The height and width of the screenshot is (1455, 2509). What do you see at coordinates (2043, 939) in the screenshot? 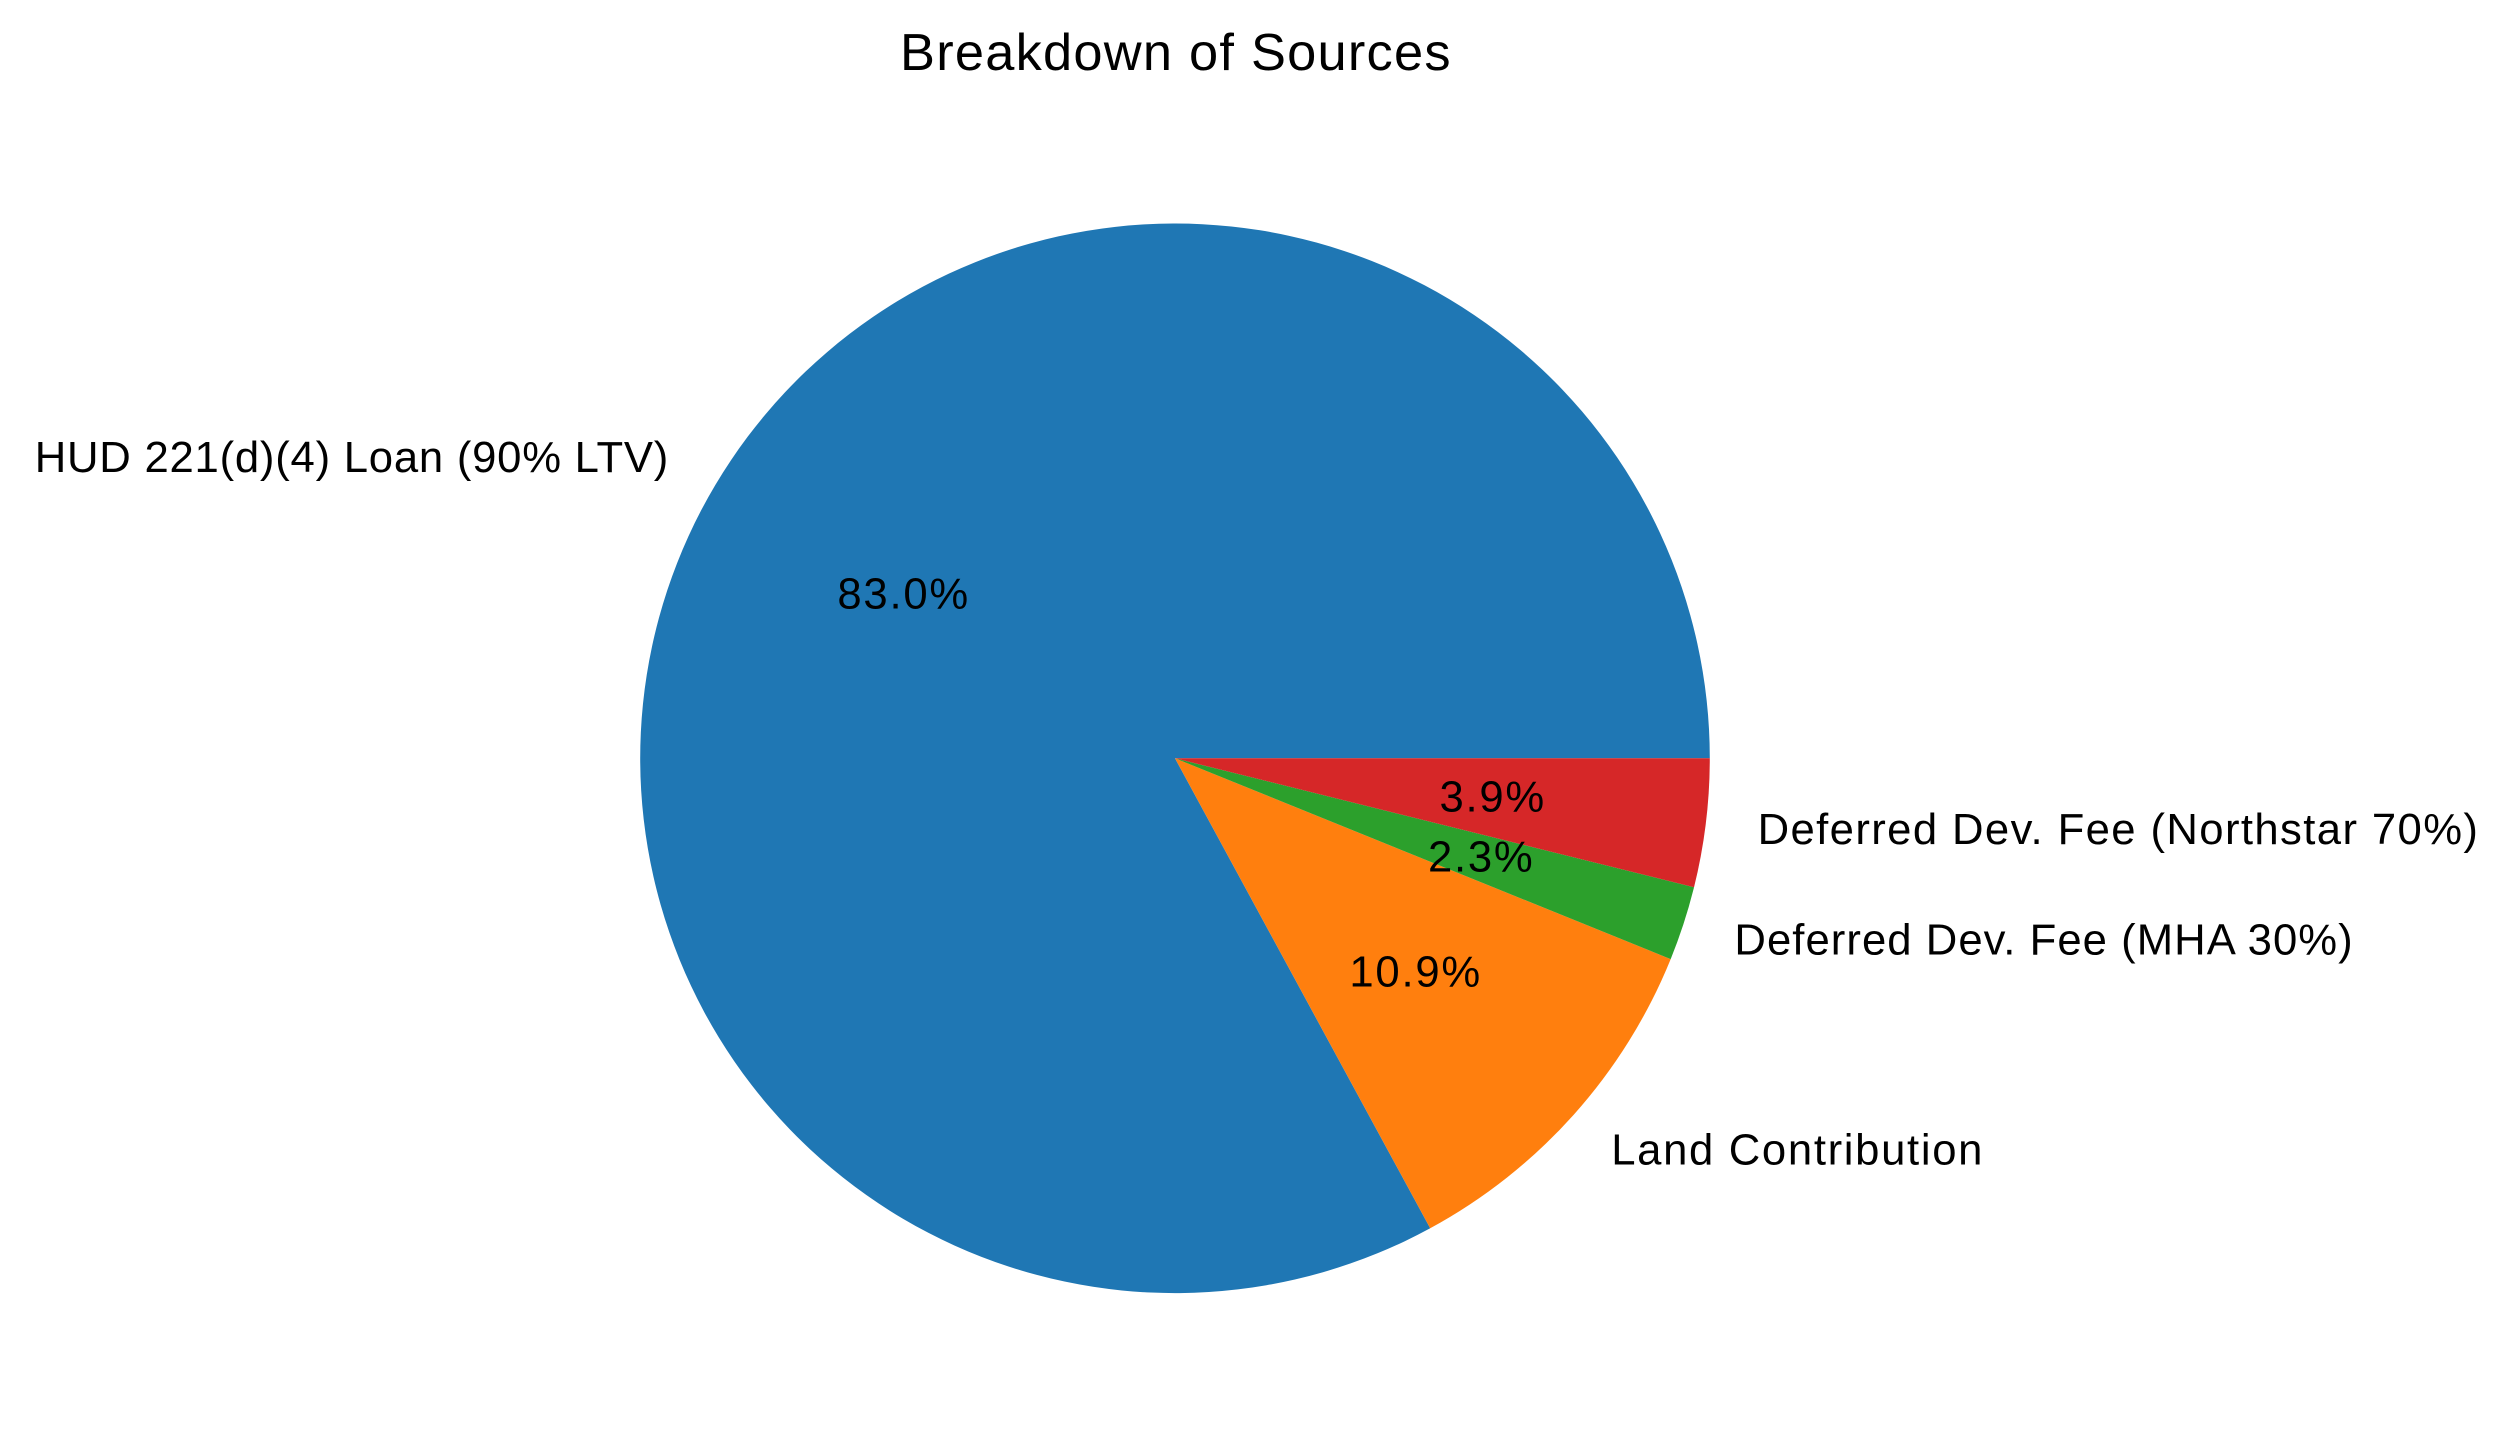
I see `svg-text: Deferred Dev. Fee (MHA 30%)` at bounding box center [2043, 939].